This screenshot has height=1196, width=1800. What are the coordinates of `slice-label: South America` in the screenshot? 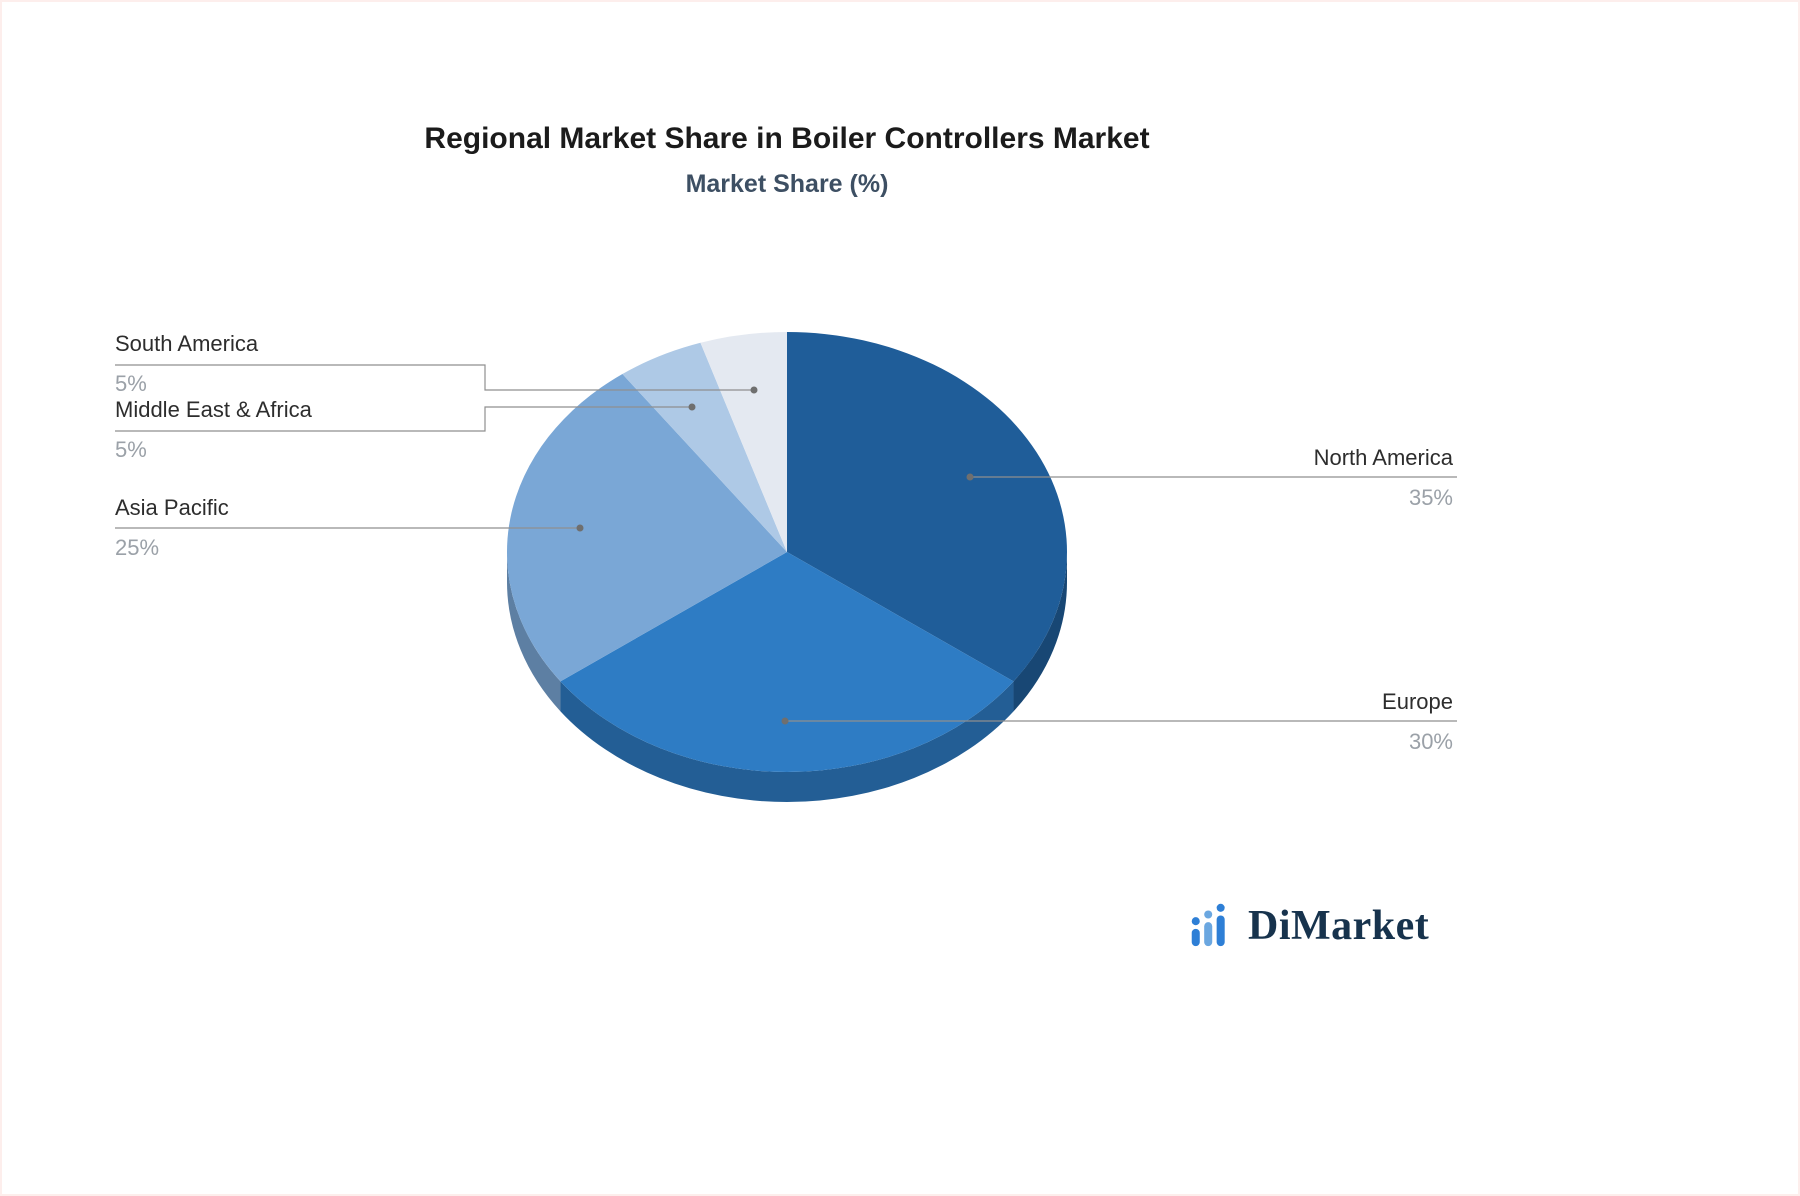 It's located at (187, 343).